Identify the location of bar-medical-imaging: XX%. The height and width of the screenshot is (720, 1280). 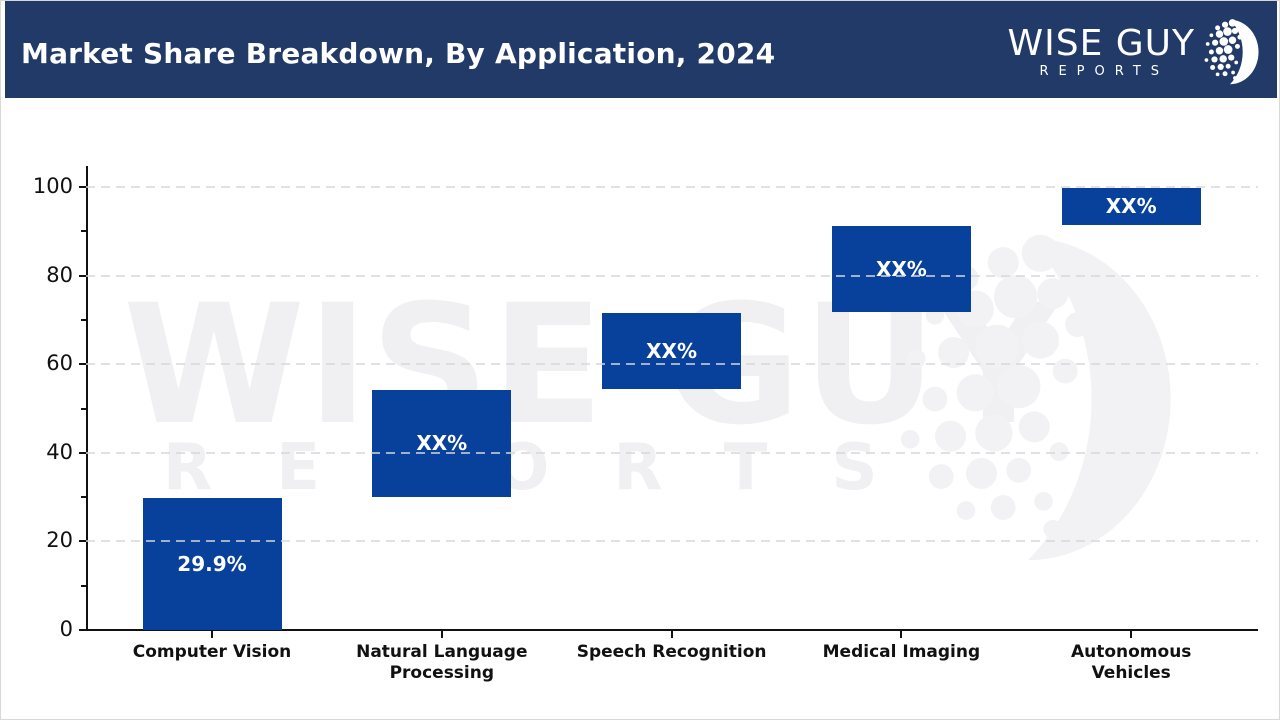
(901, 268).